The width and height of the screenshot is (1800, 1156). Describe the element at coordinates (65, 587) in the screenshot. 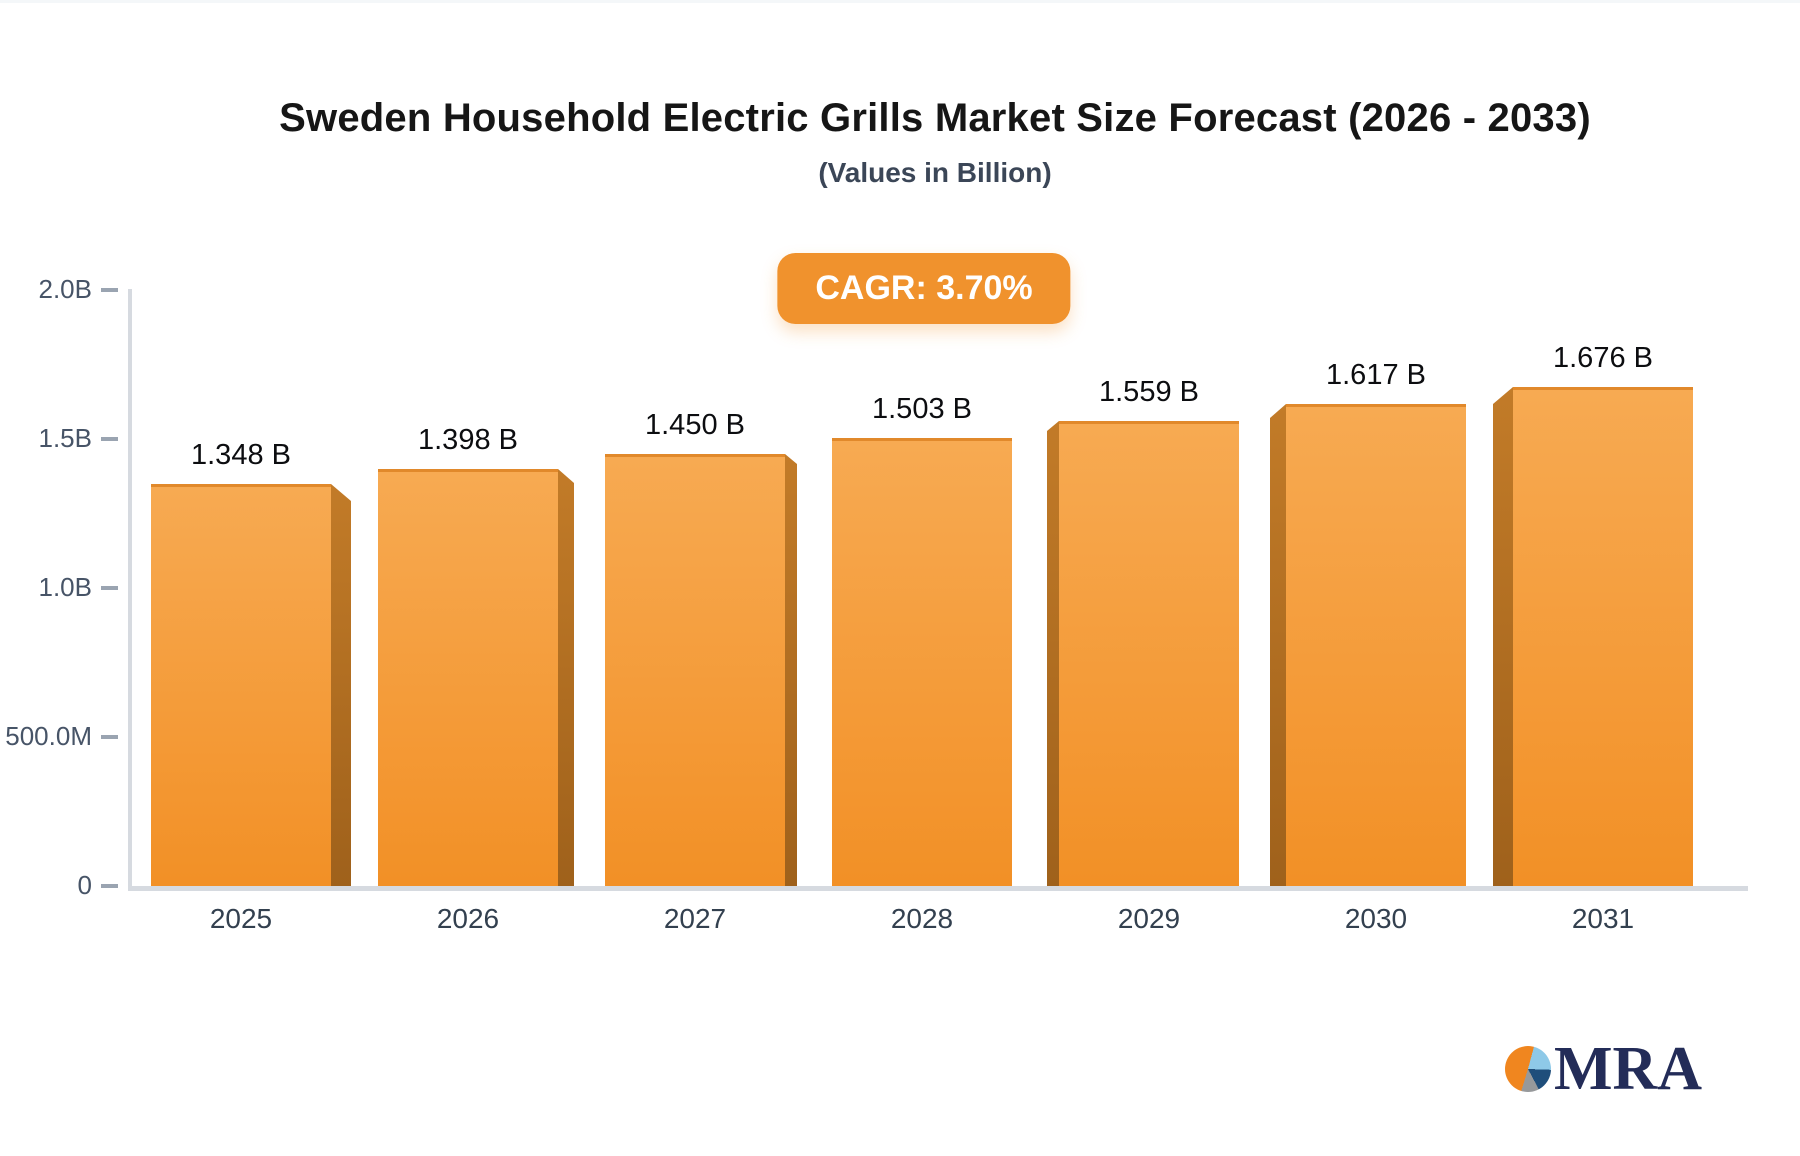

I see `y-tick-label: 1.0B` at that location.